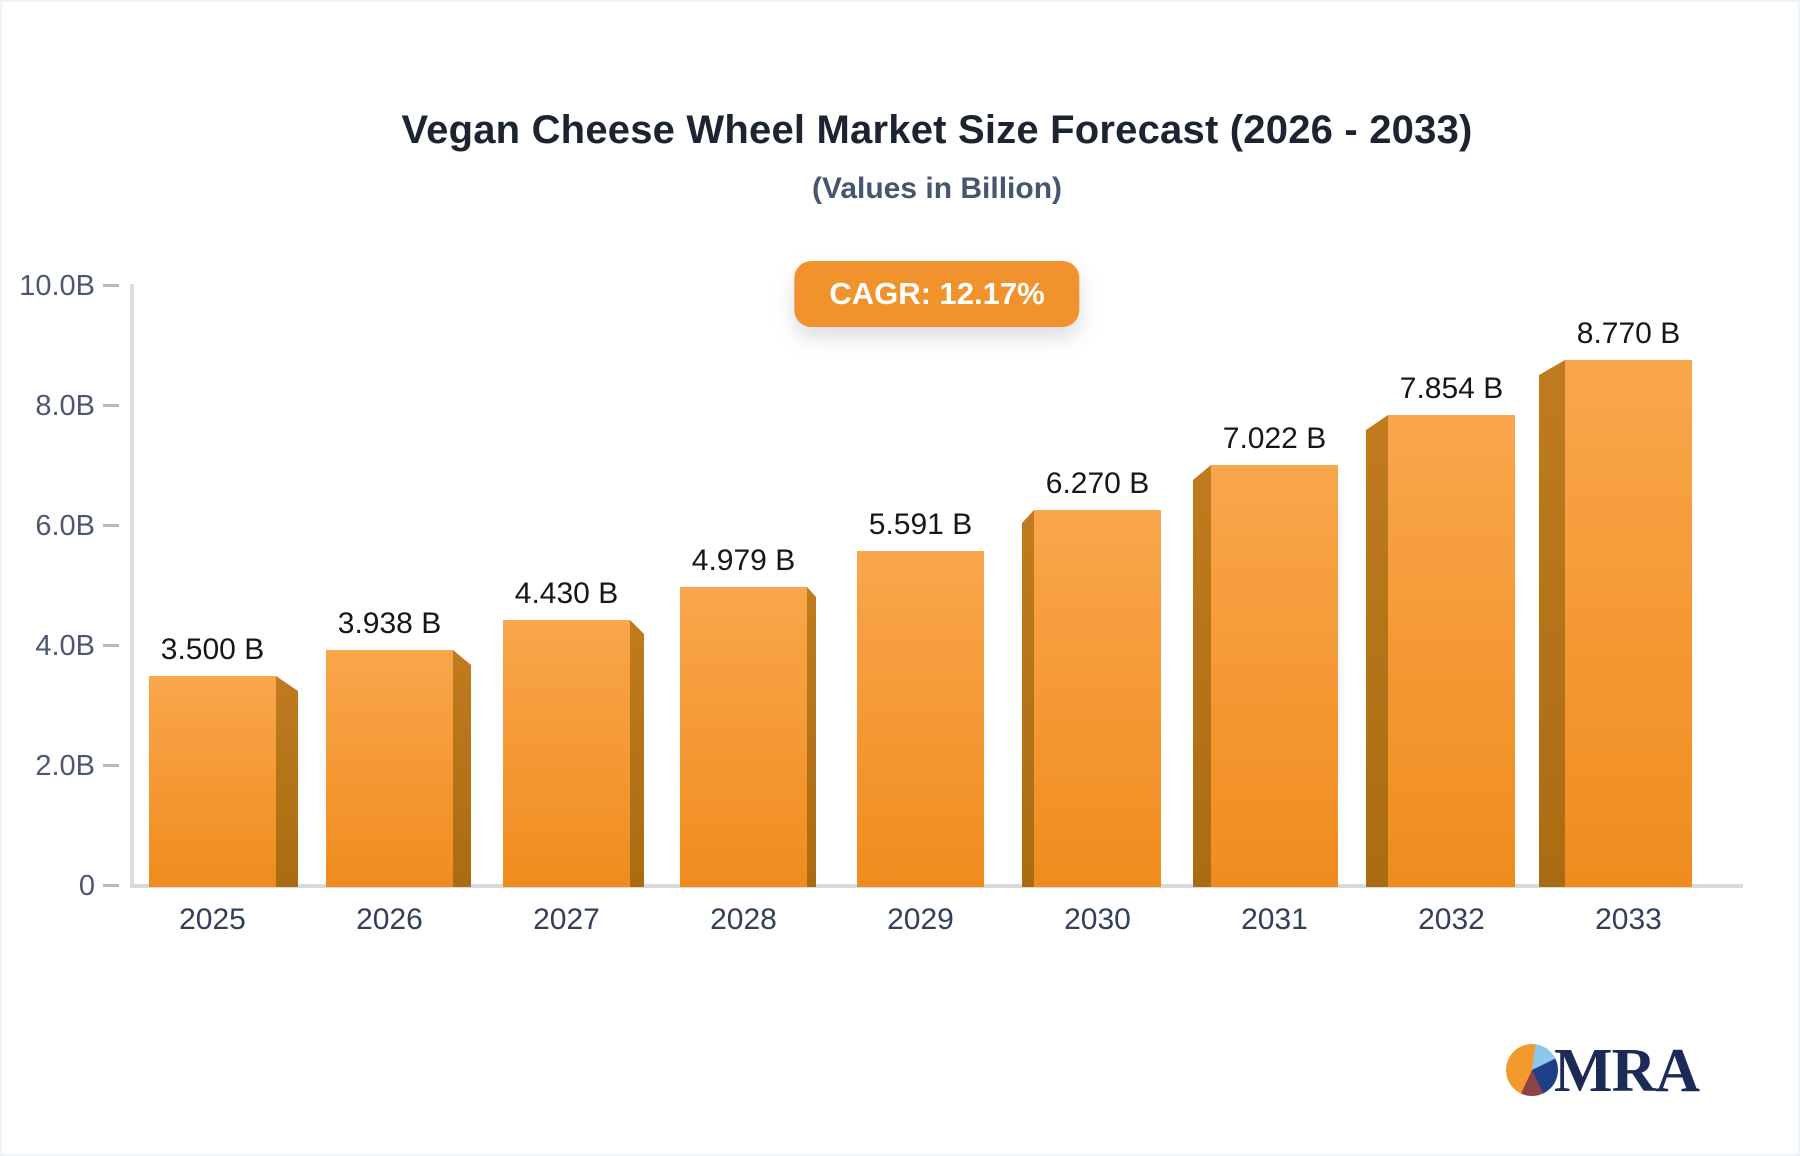 The image size is (1800, 1156). I want to click on bar-value-label: 7.854 B, so click(1451, 388).